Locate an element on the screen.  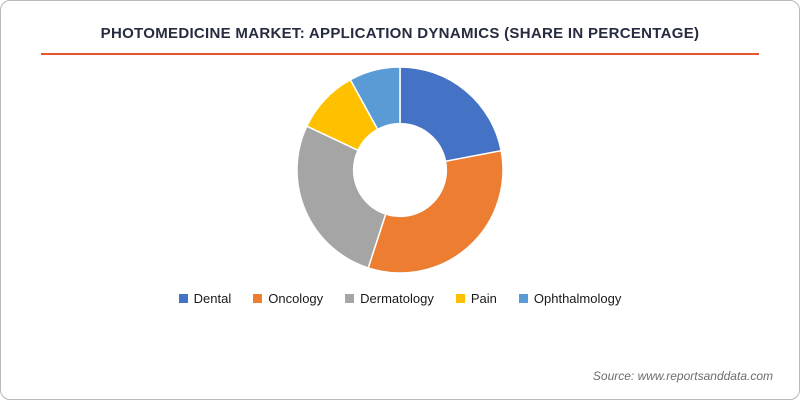
donut-slice-oncology is located at coordinates (435, 211).